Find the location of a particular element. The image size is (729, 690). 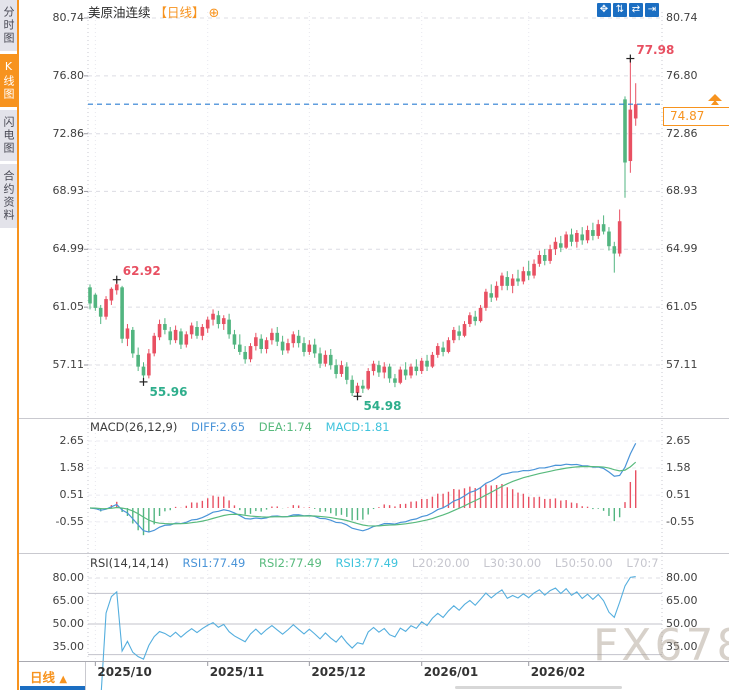

pan-icon: ✥ is located at coordinates (604, 10).